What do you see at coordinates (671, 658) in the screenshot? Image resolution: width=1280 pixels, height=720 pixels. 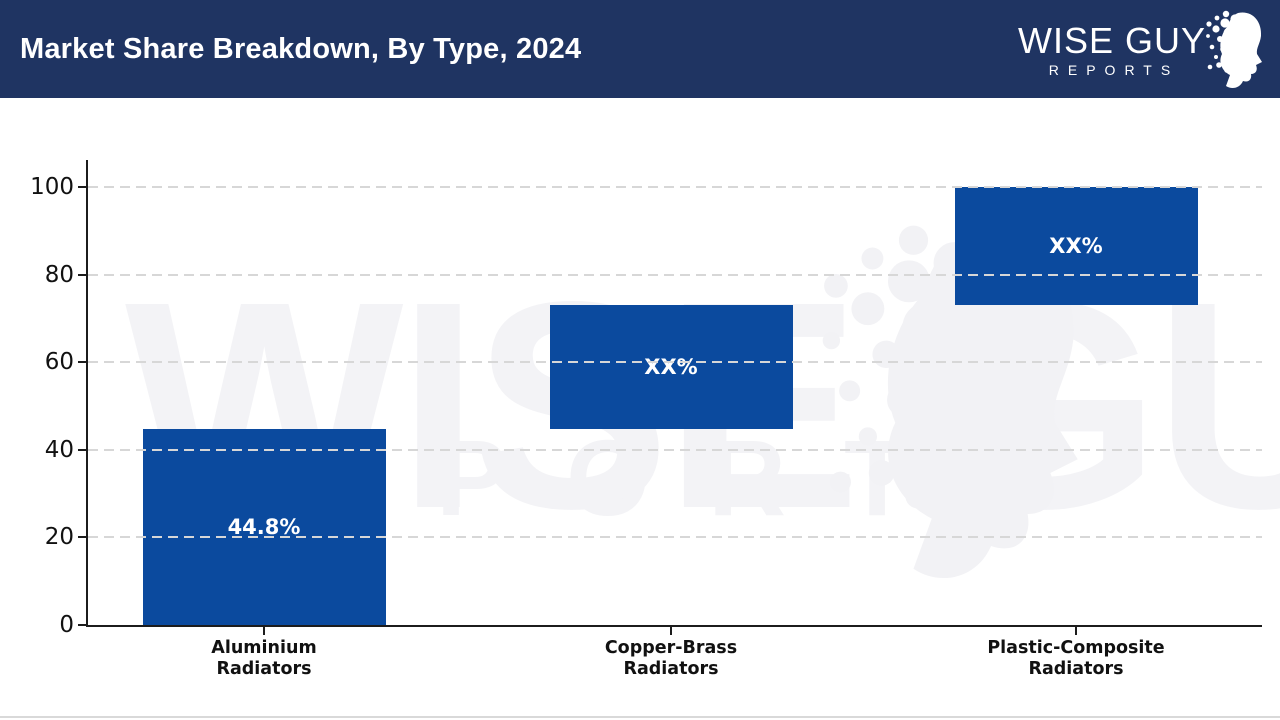 I see `x-category-label: Copper-Brass Radiators` at bounding box center [671, 658].